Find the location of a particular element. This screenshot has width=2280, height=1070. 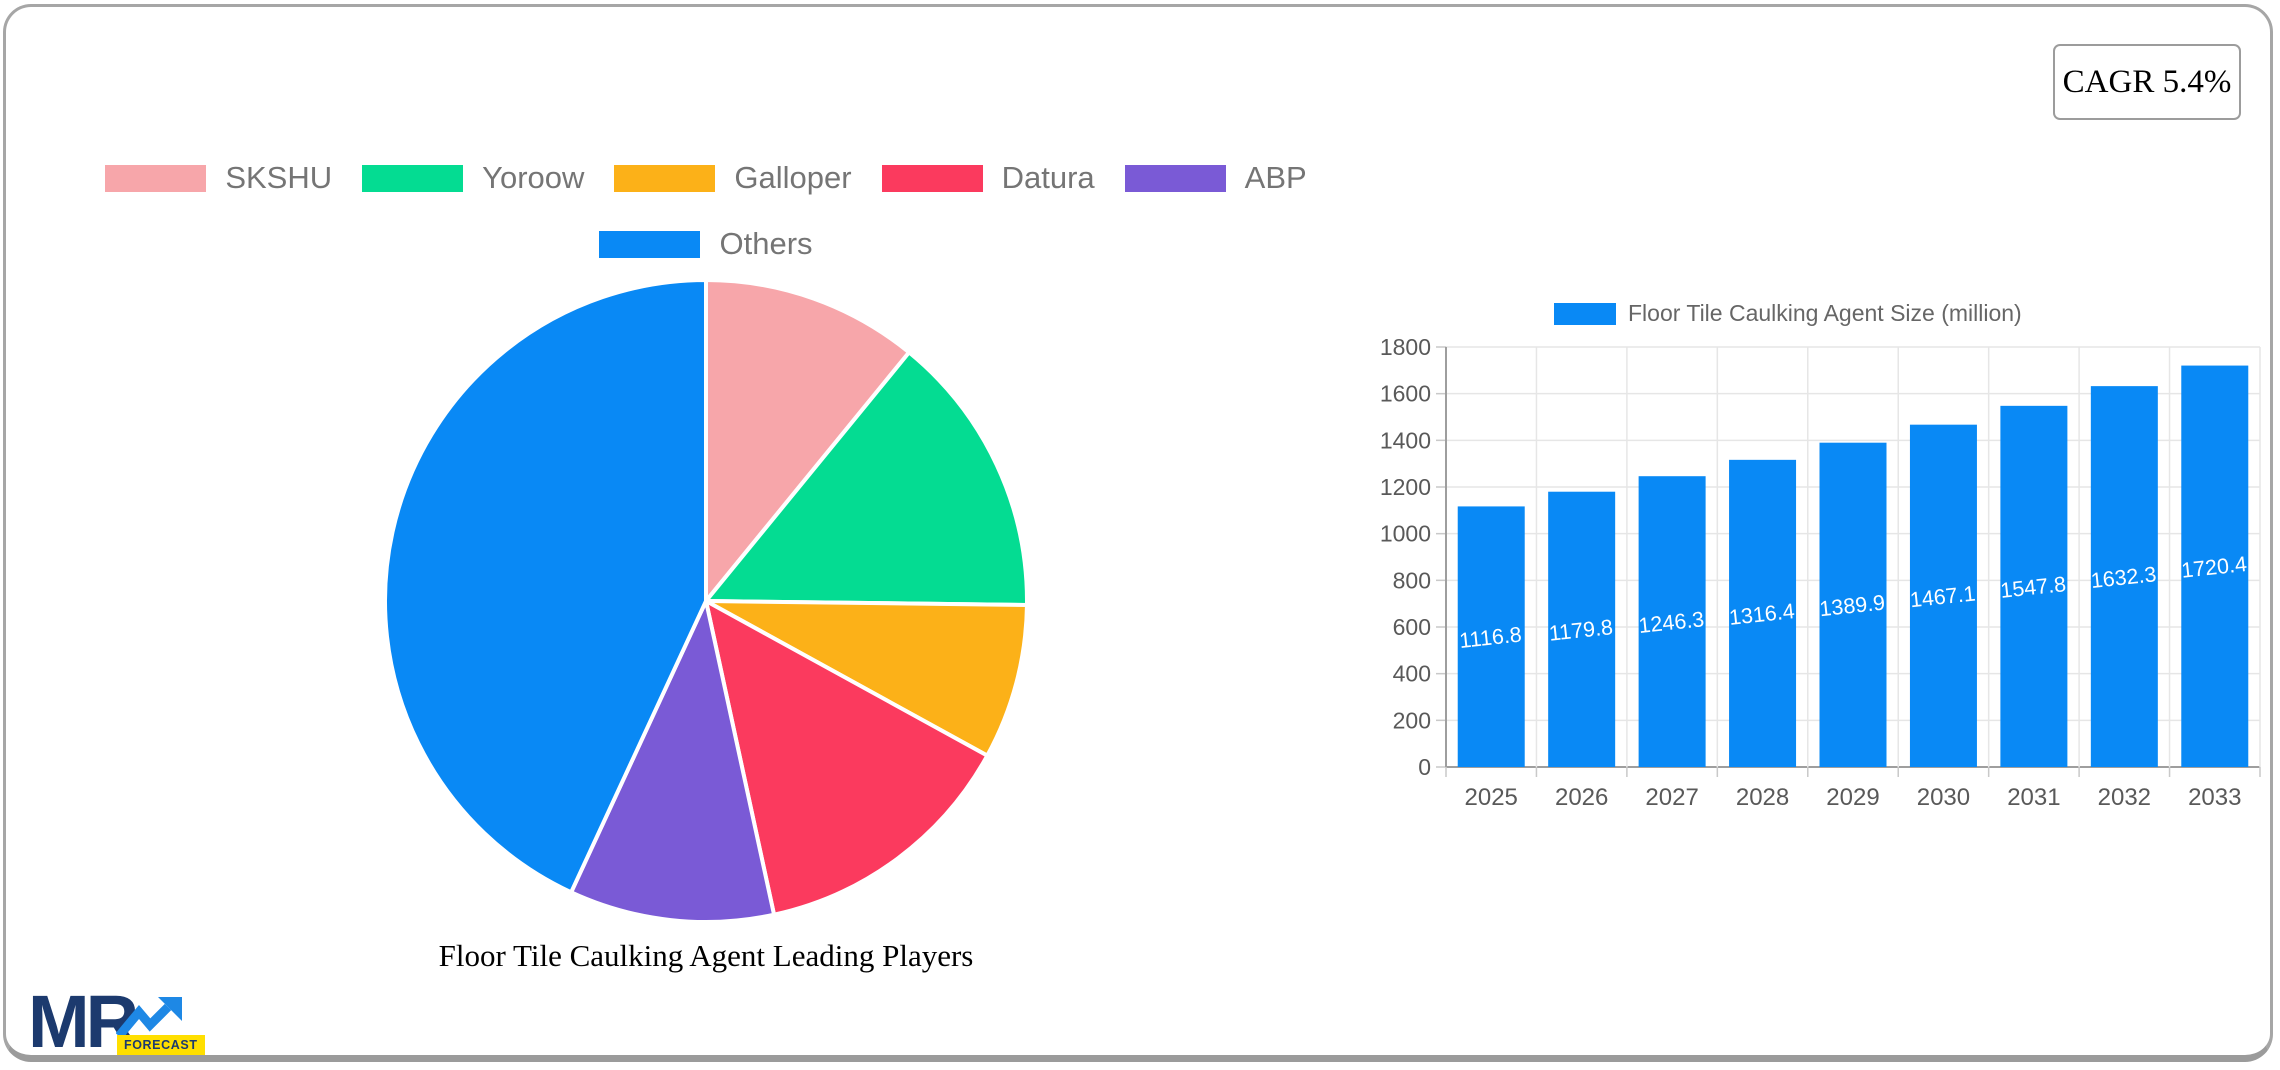

bar-2030 is located at coordinates (1943, 595).